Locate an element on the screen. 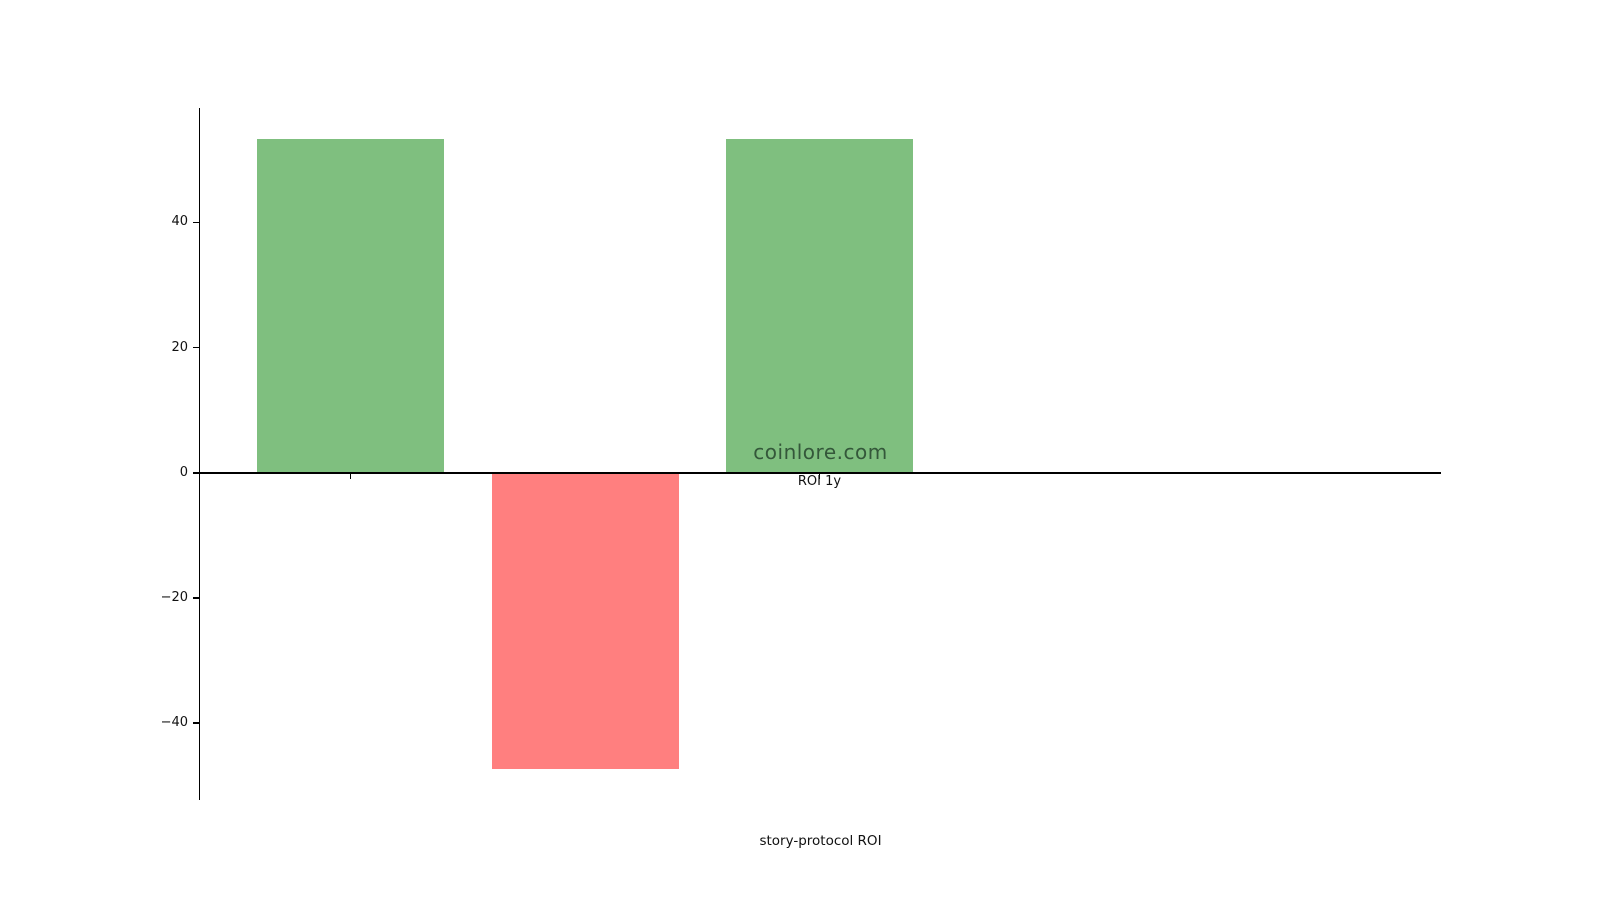 The width and height of the screenshot is (1600, 900). y-axis-line is located at coordinates (199, 454).